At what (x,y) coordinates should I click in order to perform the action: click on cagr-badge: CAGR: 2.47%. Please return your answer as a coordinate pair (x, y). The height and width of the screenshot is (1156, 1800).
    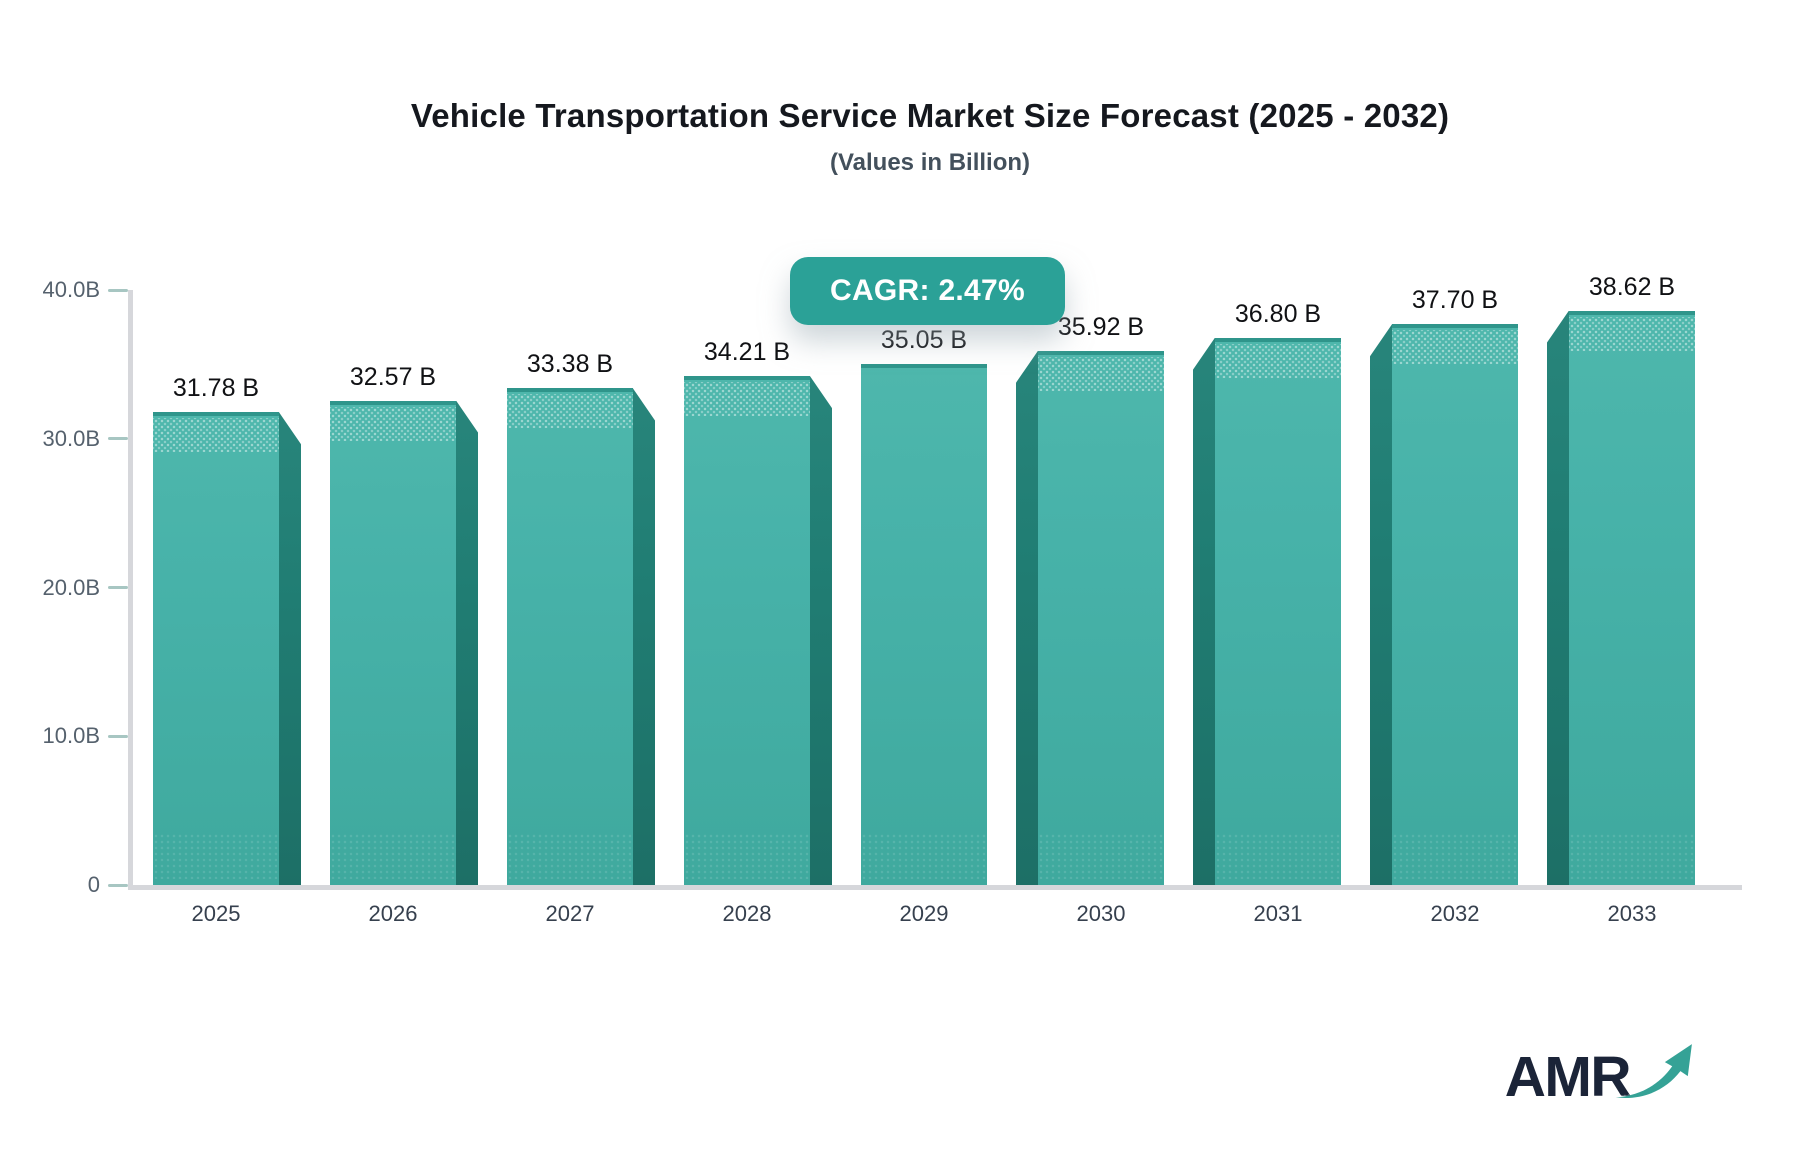
    Looking at the image, I should click on (927, 291).